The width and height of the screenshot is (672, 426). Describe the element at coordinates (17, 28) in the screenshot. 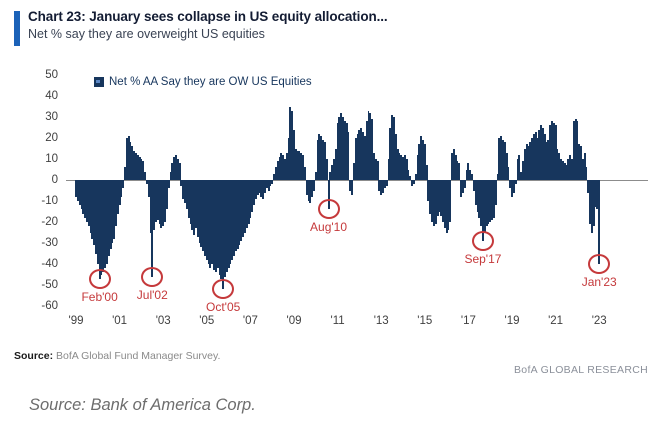

I see `title-accent-bar` at that location.